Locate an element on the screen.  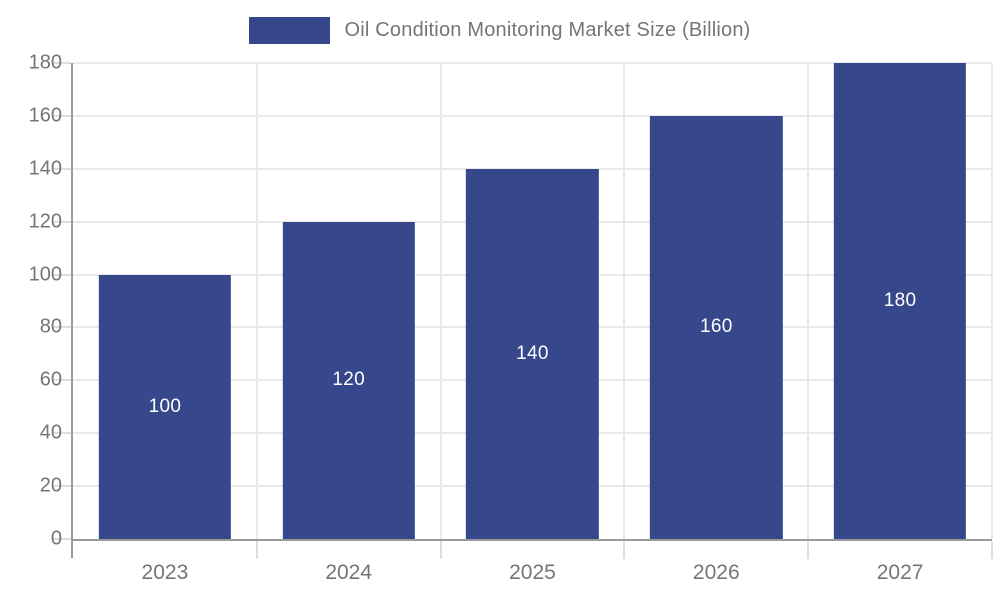
x-axis-category-label: 2024 is located at coordinates (349, 572).